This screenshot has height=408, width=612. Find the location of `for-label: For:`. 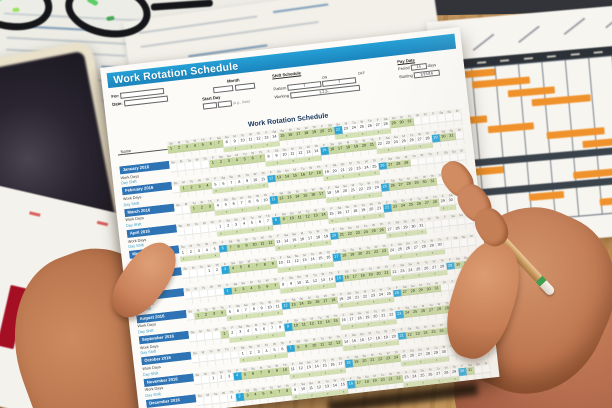

for-label: For: is located at coordinates (115, 96).